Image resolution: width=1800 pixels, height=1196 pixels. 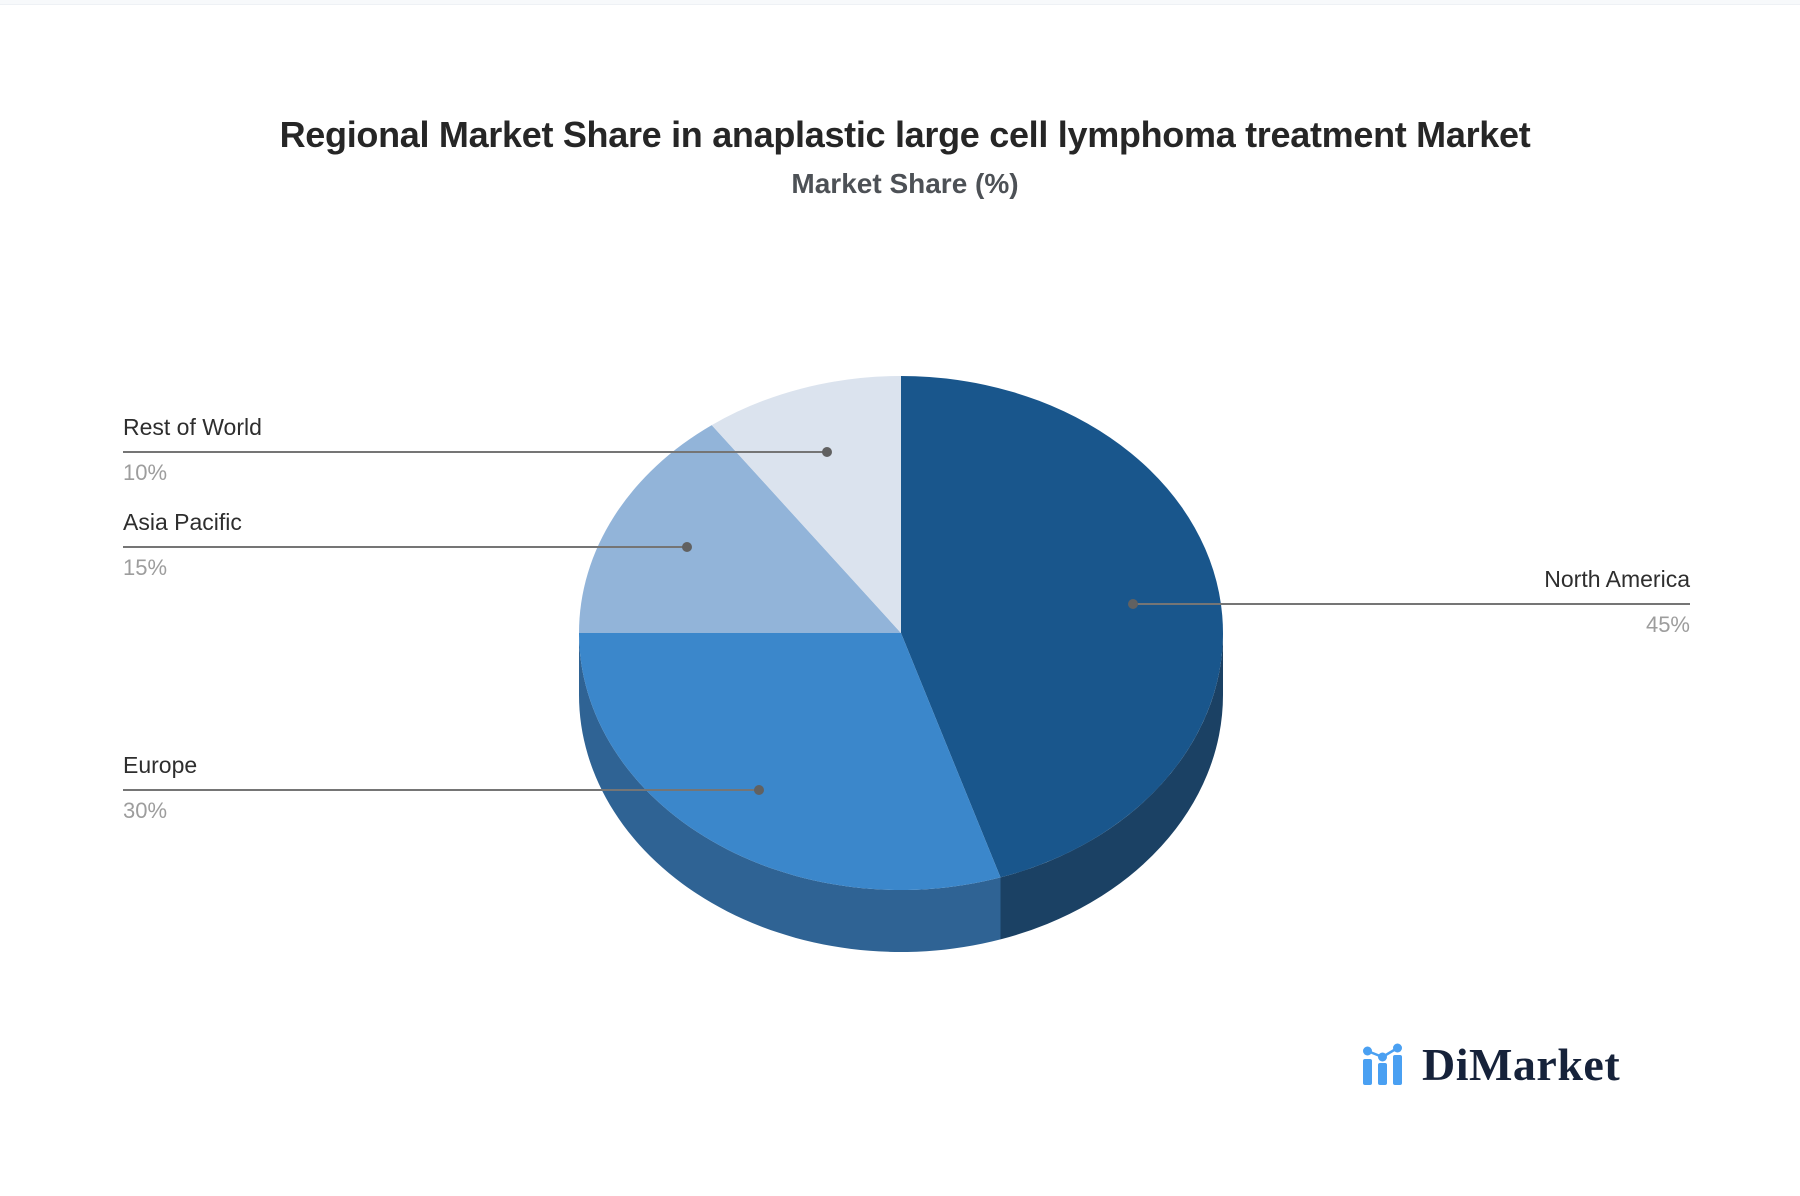 What do you see at coordinates (1667, 624) in the screenshot?
I see `callout-percent-north-america: 45%` at bounding box center [1667, 624].